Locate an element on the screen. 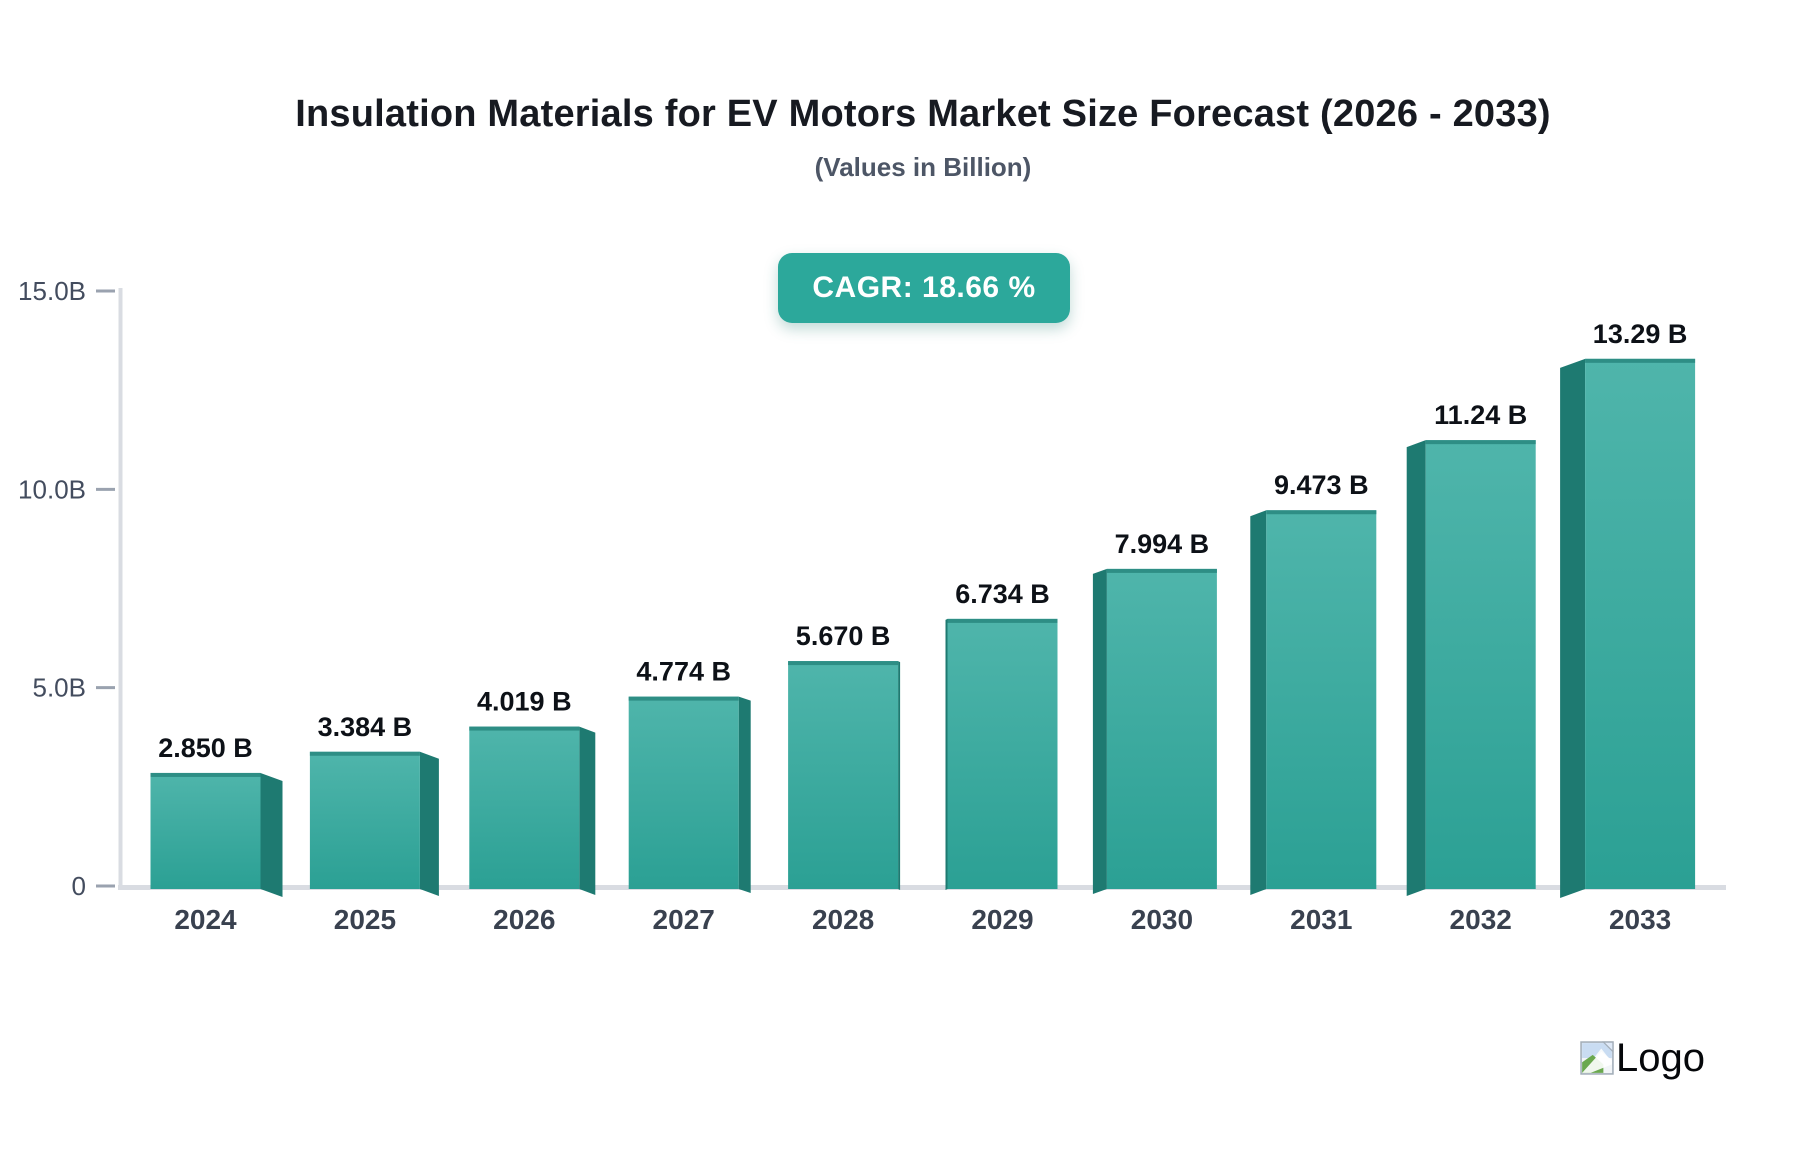 The image size is (1800, 1156). bar-group-2026: 4.019 B is located at coordinates (532, 791).